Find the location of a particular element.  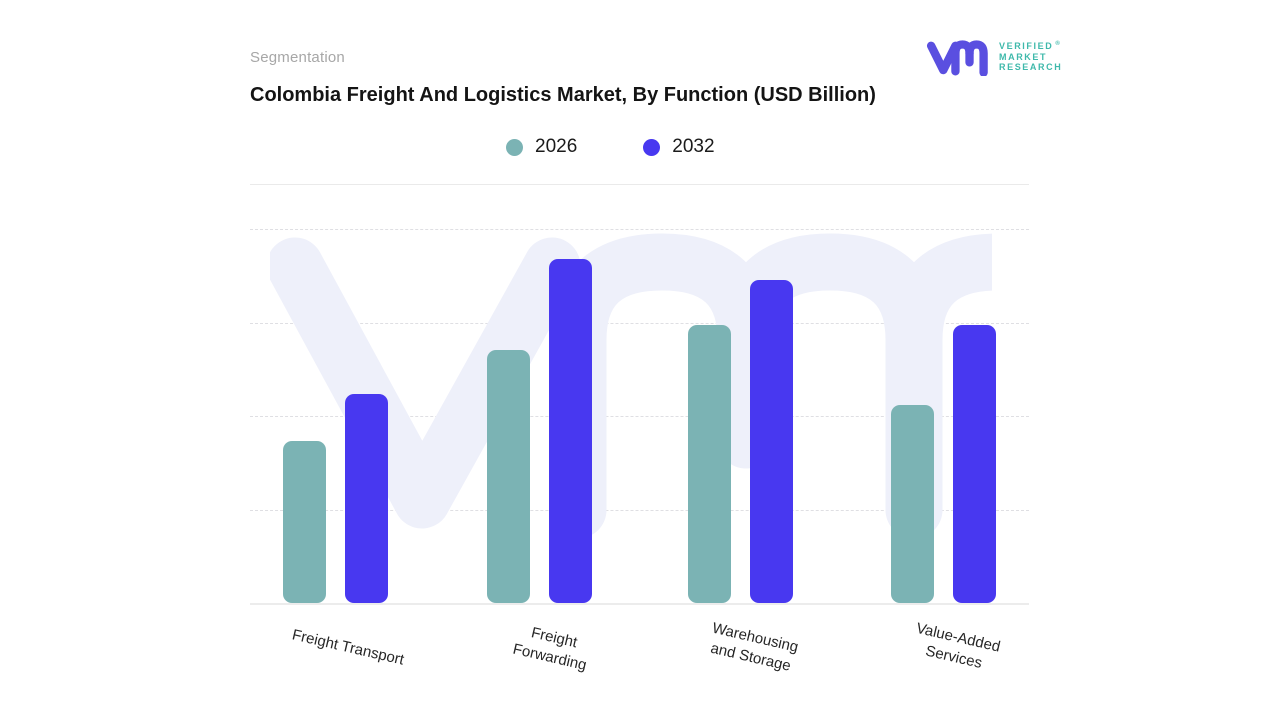

legend-item-2032: 2032 is located at coordinates (679, 147).